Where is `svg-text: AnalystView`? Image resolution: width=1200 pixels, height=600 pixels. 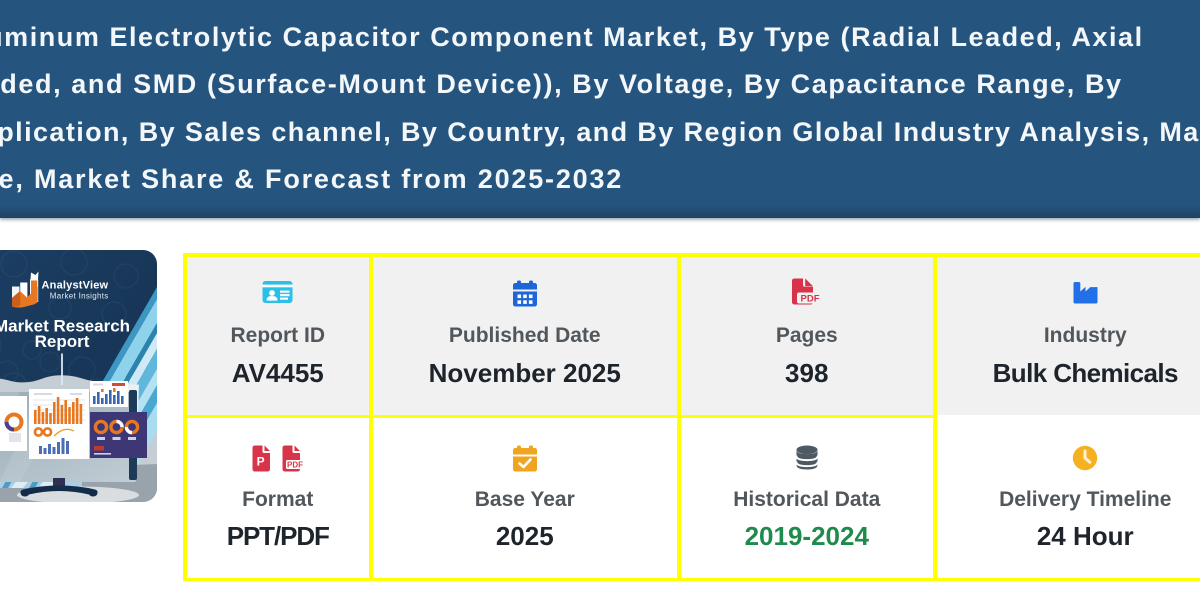
svg-text: AnalystView is located at coordinates (75, 286).